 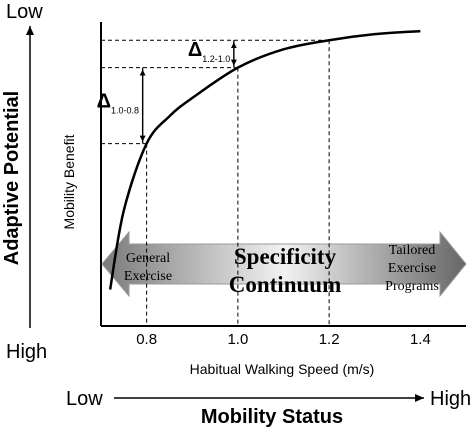 I want to click on x-tick-label-2: 1.2, so click(x=329, y=339).